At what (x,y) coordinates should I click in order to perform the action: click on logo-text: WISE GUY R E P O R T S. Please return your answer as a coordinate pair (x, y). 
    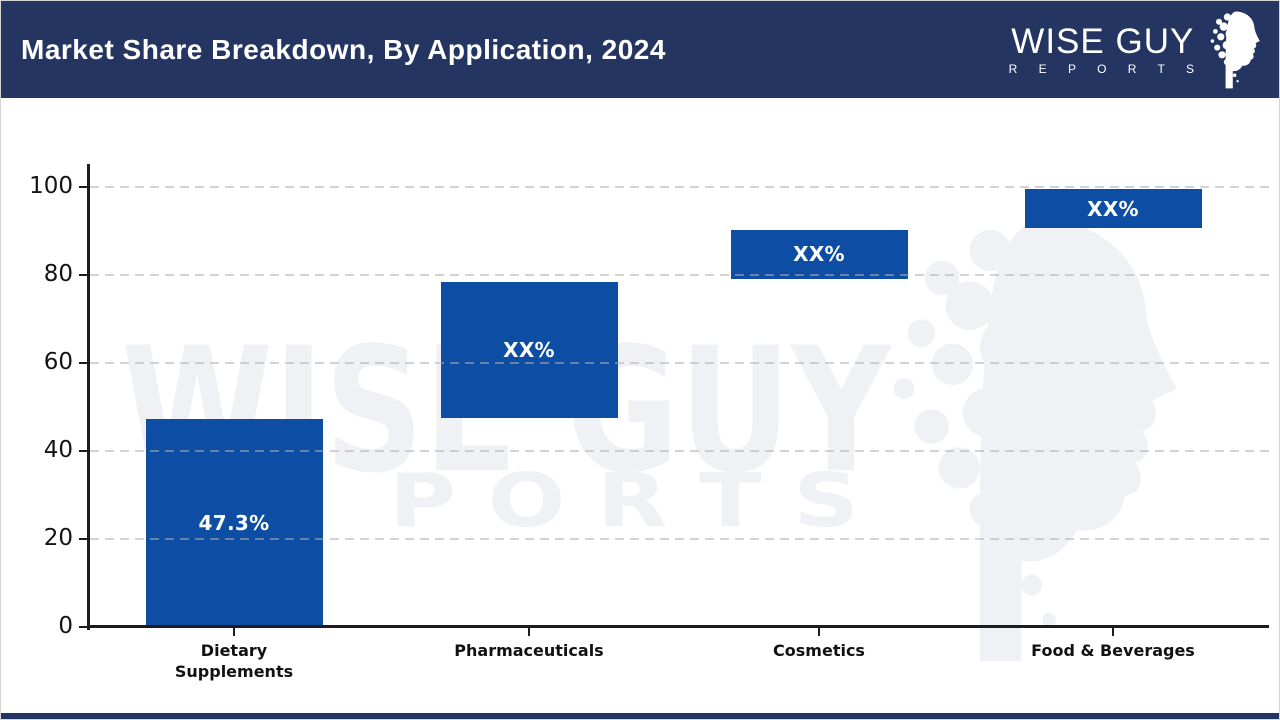
    Looking at the image, I should click on (1103, 50).